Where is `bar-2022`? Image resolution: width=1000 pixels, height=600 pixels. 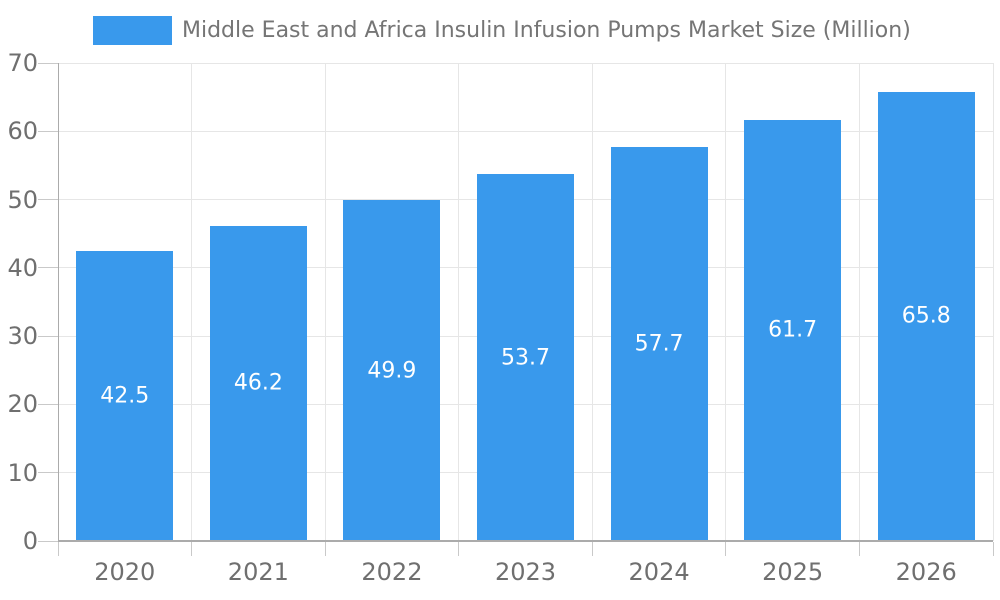
bar-2022 is located at coordinates (392, 370).